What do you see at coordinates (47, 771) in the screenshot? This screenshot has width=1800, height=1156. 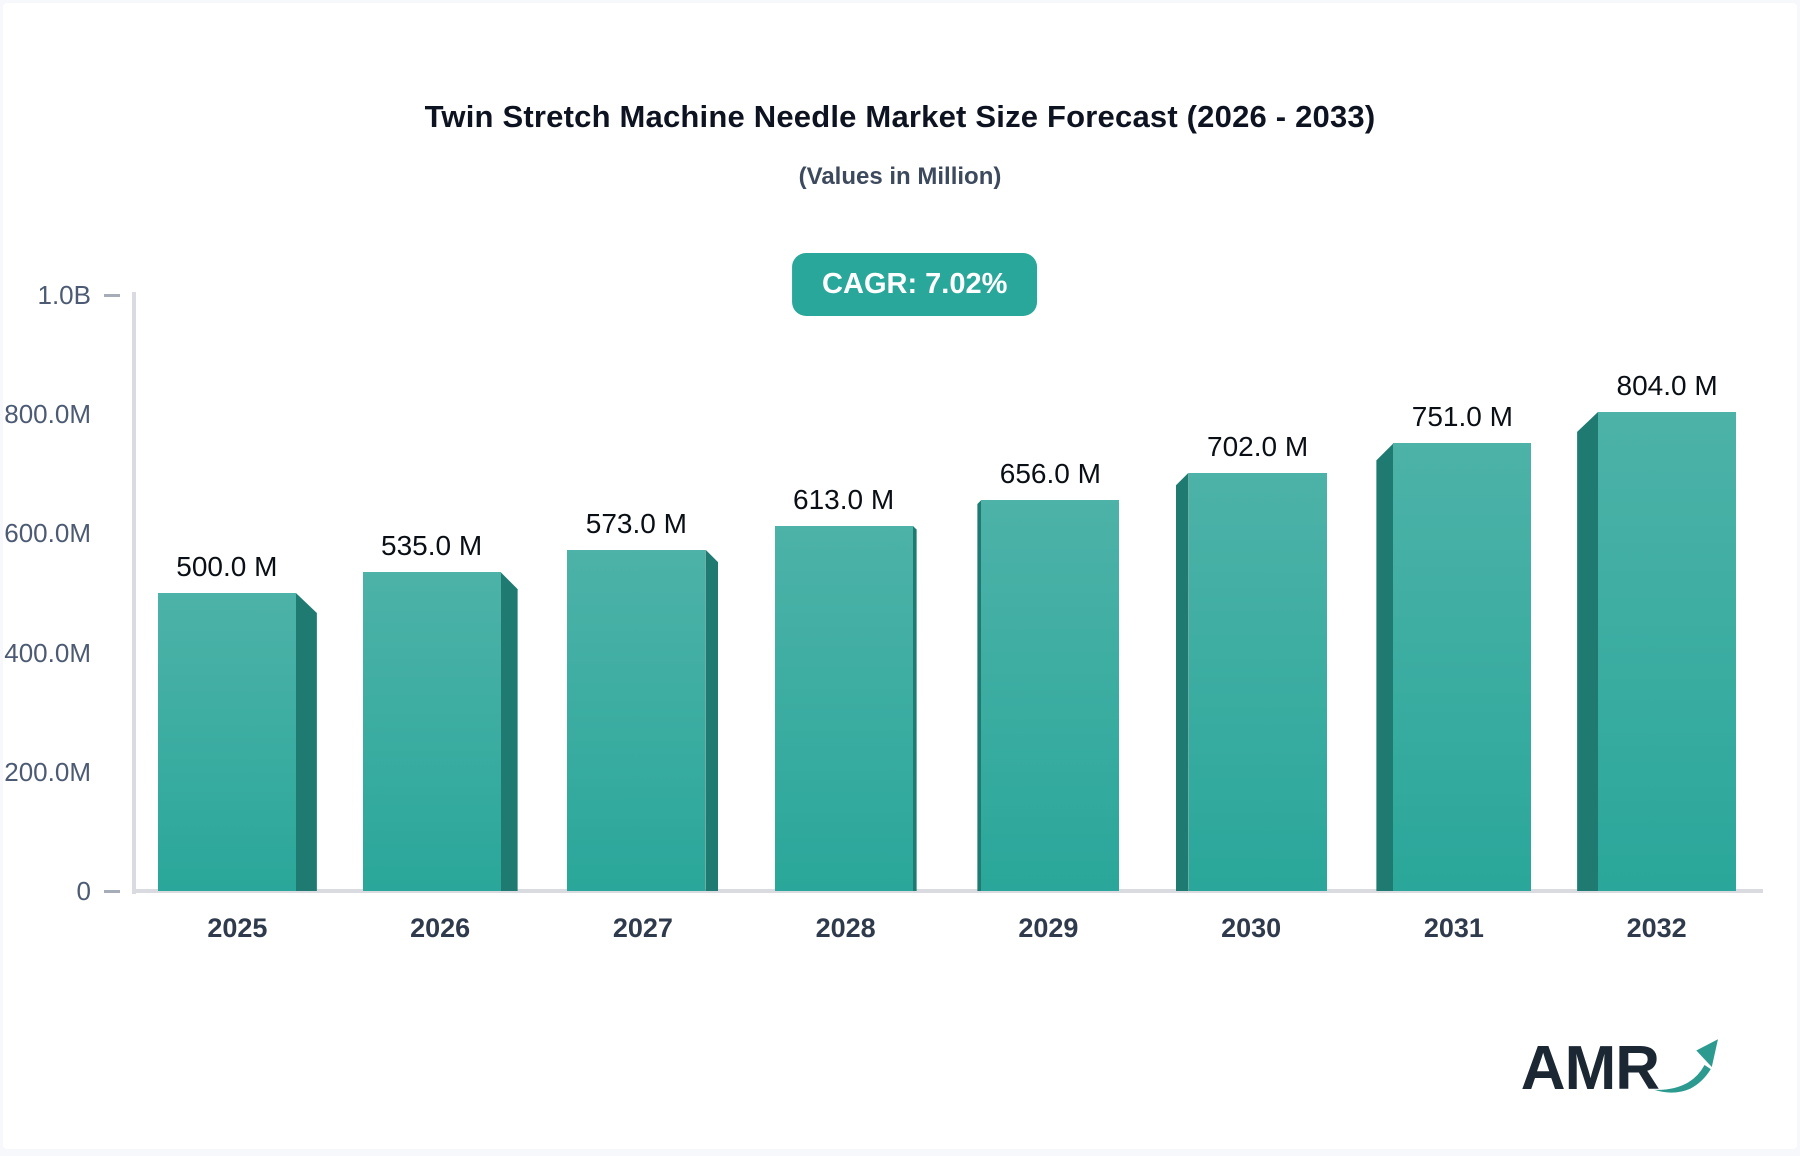 I see `y-axis-tick-label: 200.0M` at bounding box center [47, 771].